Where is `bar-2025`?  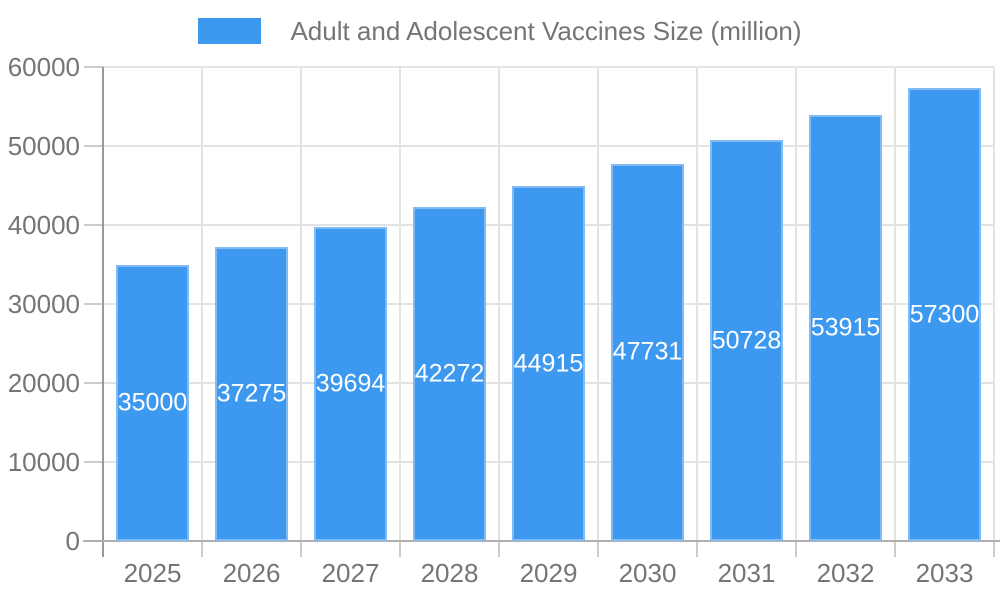 bar-2025 is located at coordinates (152, 402).